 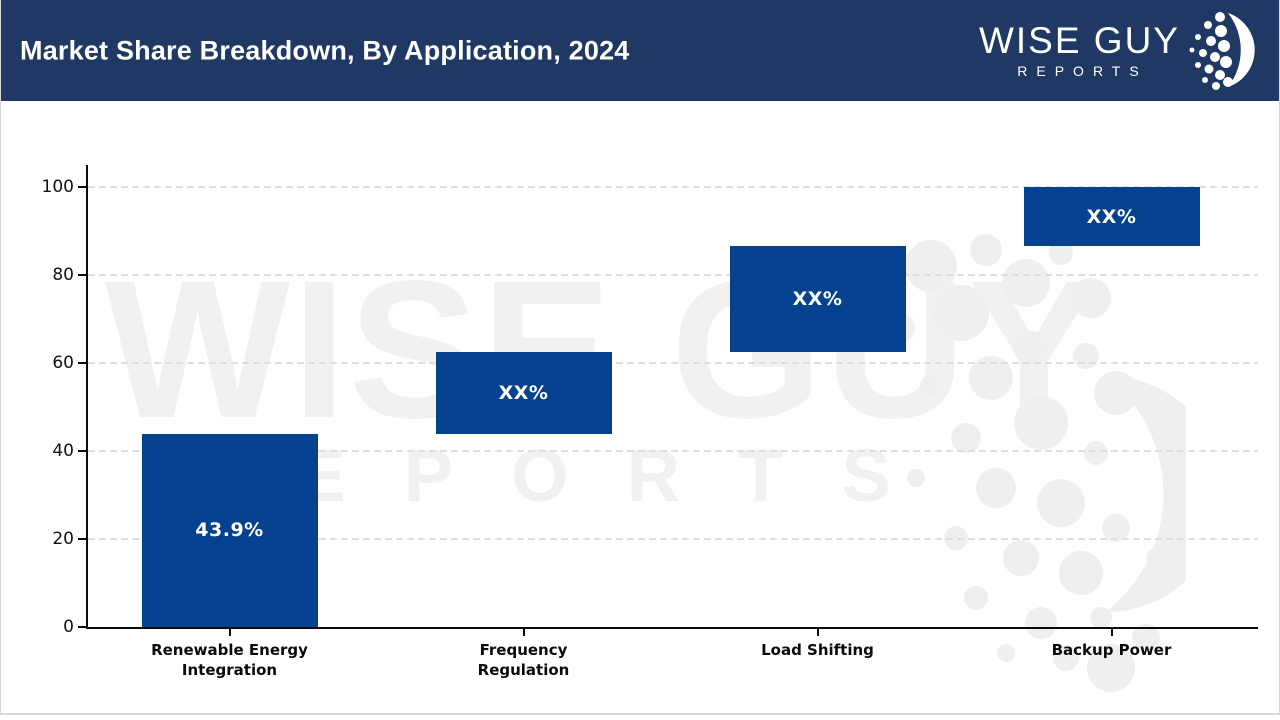 I want to click on y-tick-label: 80, so click(x=63, y=275).